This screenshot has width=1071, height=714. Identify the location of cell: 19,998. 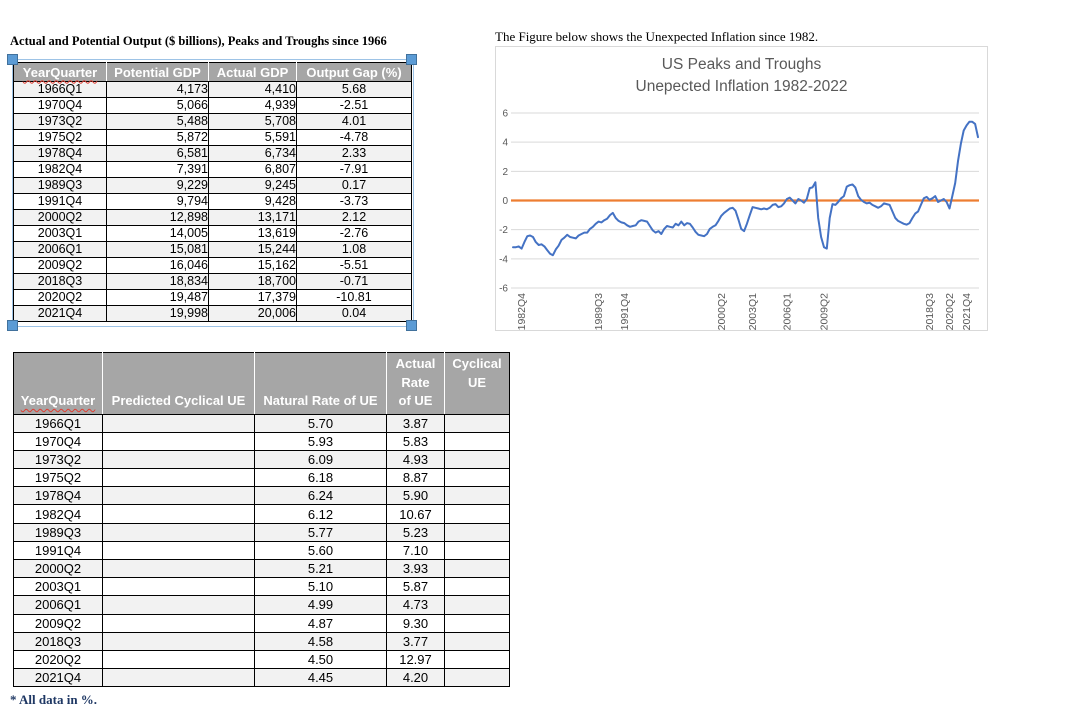
(157, 313).